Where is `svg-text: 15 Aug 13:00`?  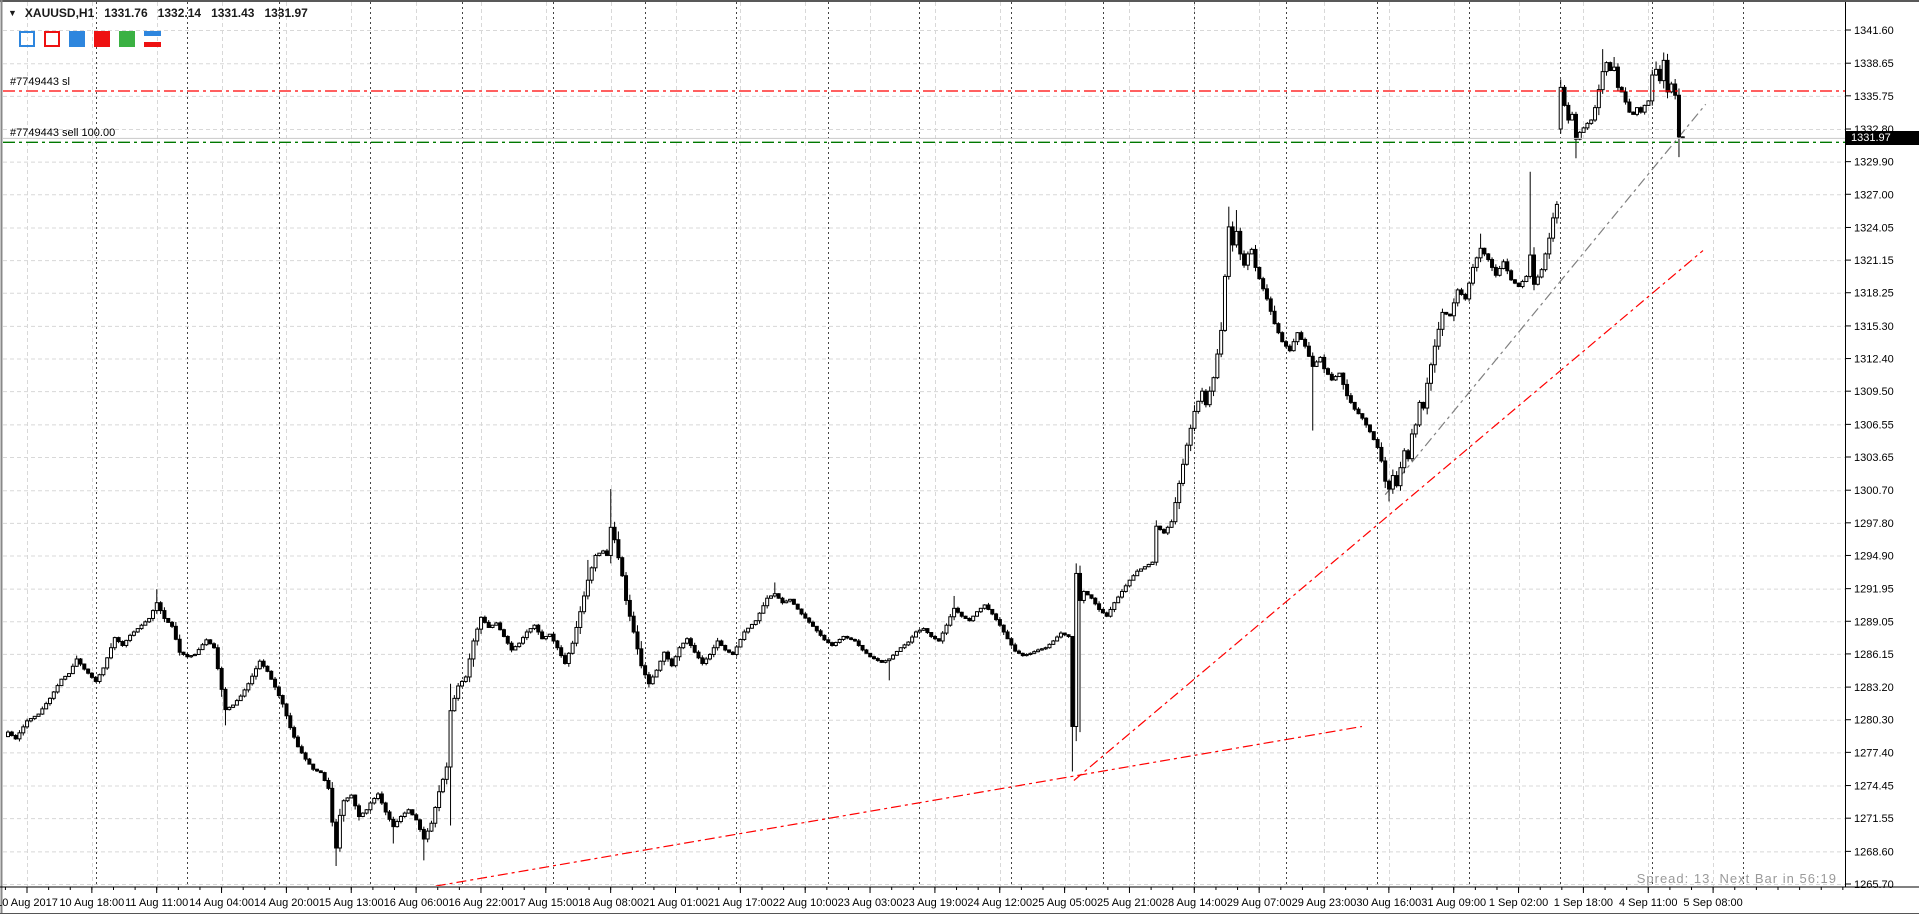 svg-text: 15 Aug 13:00 is located at coordinates (351, 903).